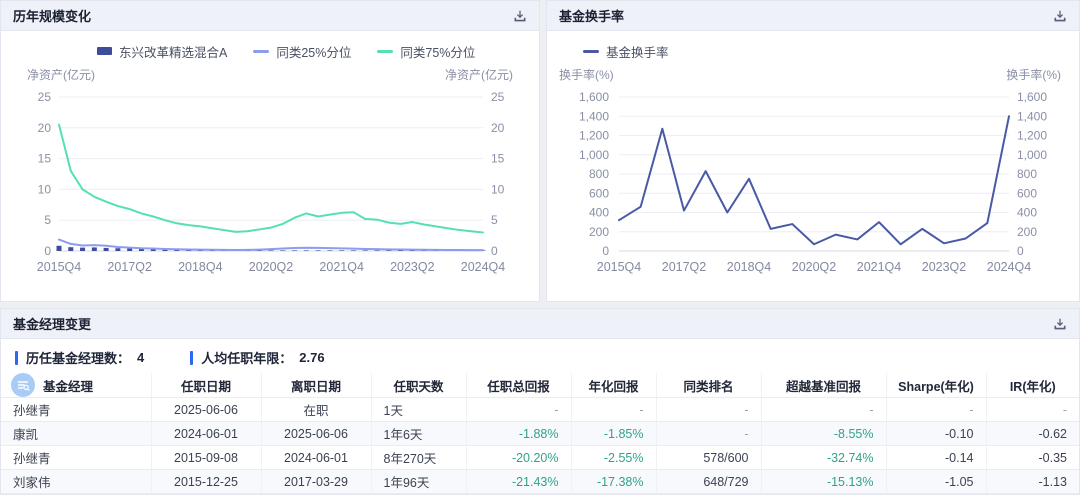 This screenshot has width=1080, height=495. I want to click on col-header-3: 任职天数, so click(419, 385).